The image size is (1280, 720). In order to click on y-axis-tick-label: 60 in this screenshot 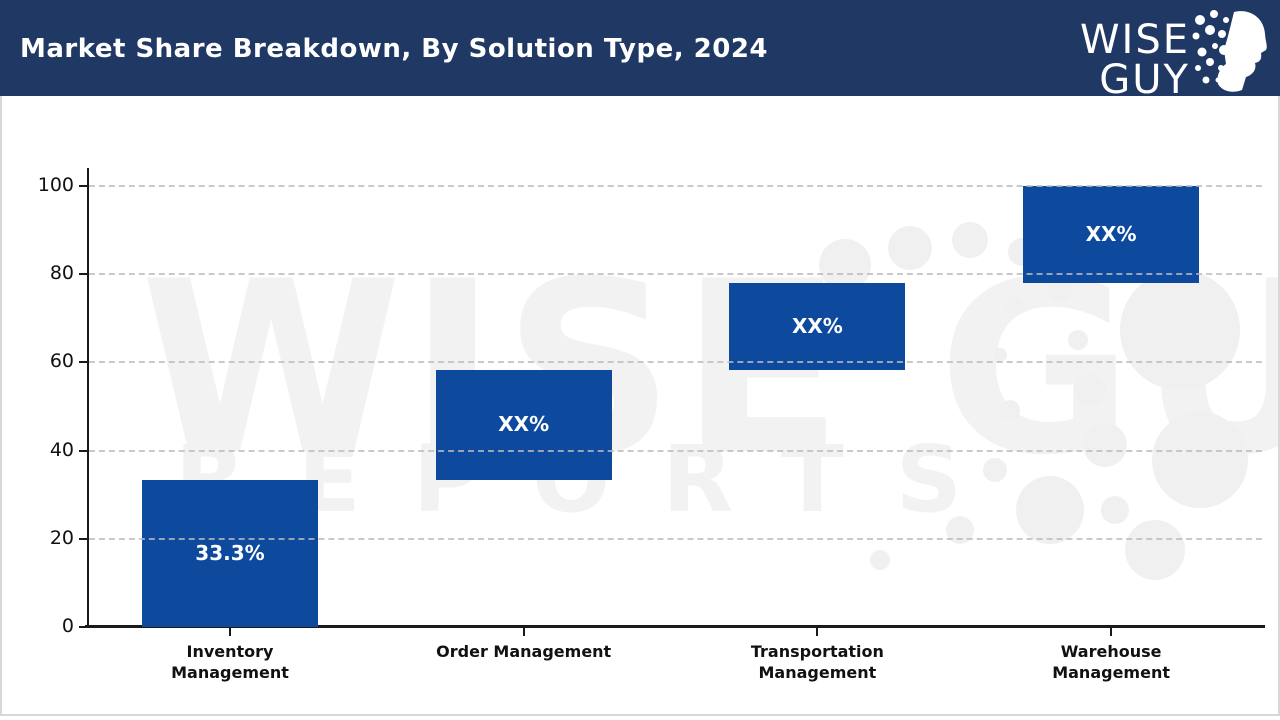, I will do `click(61, 361)`.